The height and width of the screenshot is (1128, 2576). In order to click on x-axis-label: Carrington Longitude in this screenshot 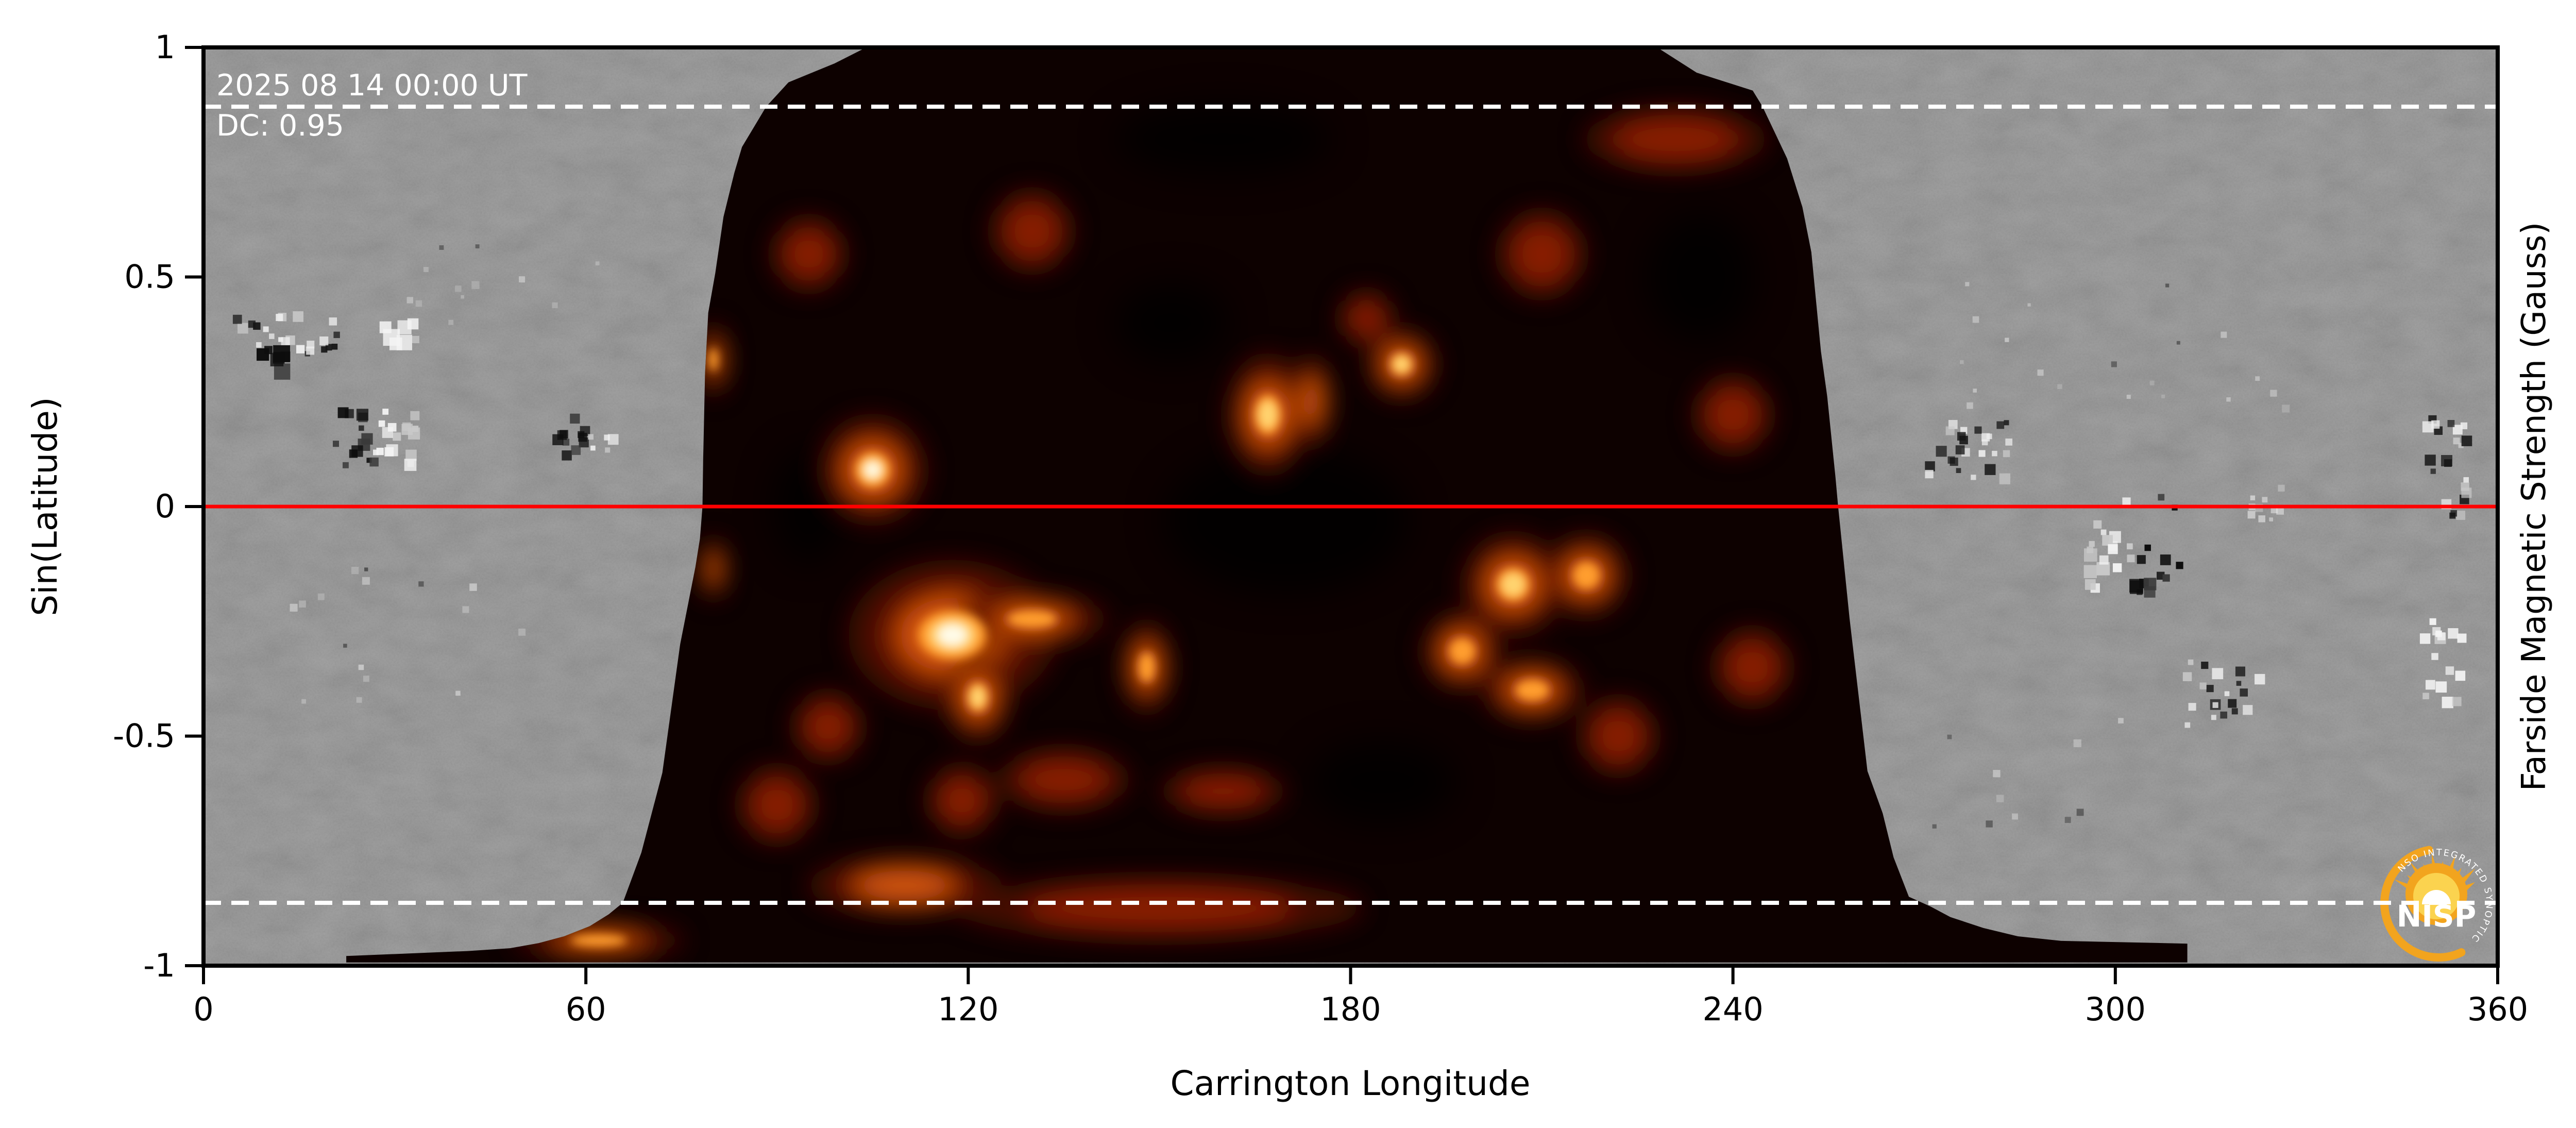, I will do `click(1350, 1083)`.